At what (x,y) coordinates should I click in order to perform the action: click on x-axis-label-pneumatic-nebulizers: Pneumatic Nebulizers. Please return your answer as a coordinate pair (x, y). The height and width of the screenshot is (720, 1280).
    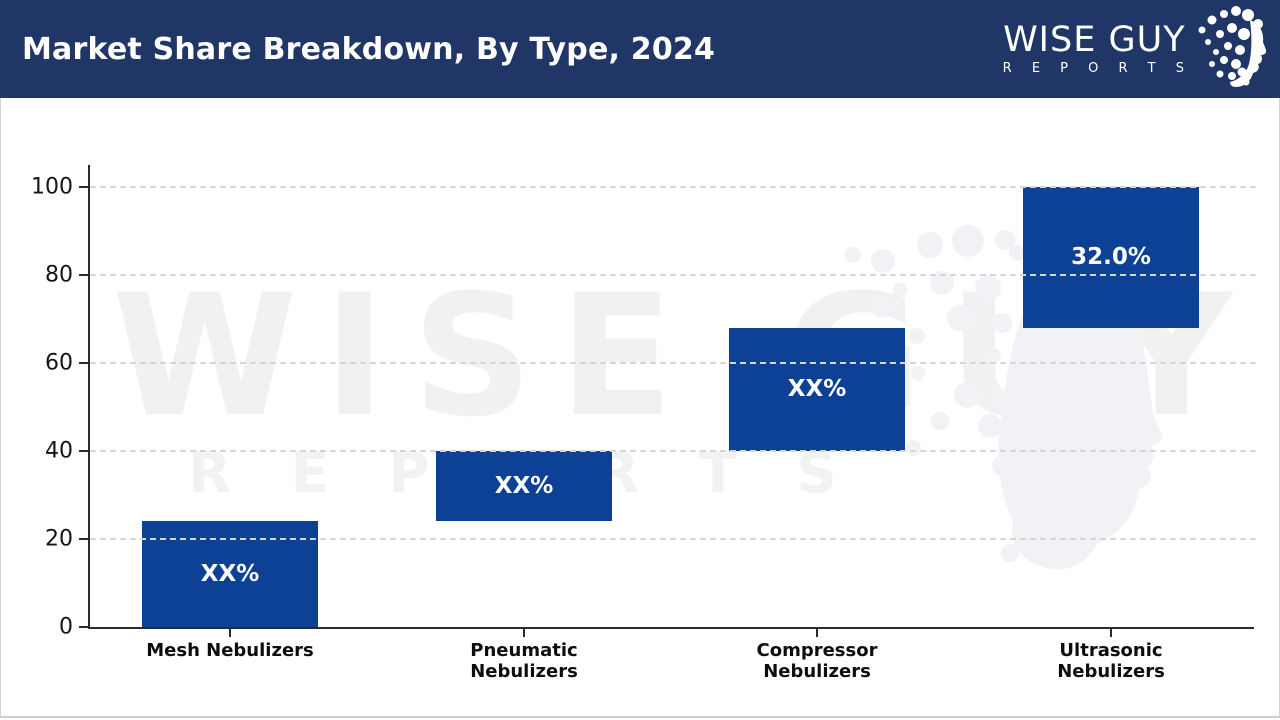
    Looking at the image, I should click on (524, 661).